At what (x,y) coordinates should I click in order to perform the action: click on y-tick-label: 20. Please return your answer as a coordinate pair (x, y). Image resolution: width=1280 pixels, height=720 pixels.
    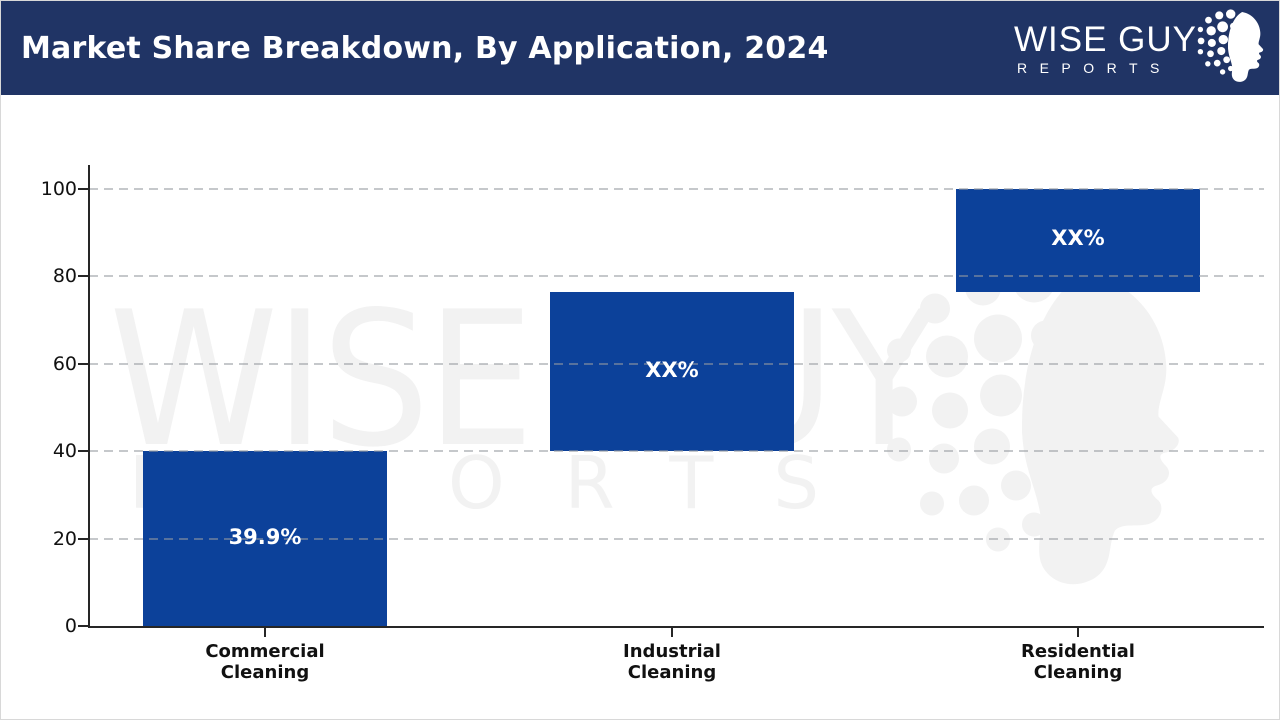
    Looking at the image, I should click on (64, 538).